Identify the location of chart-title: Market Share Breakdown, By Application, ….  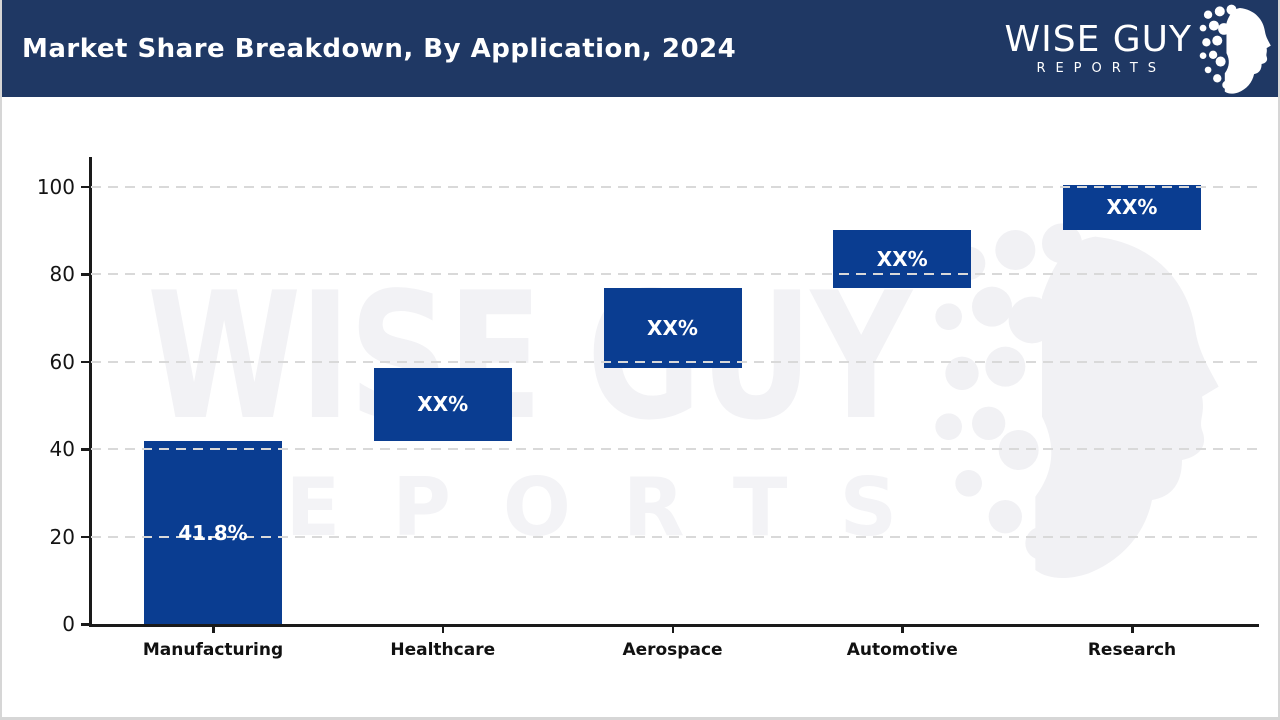
(379, 48).